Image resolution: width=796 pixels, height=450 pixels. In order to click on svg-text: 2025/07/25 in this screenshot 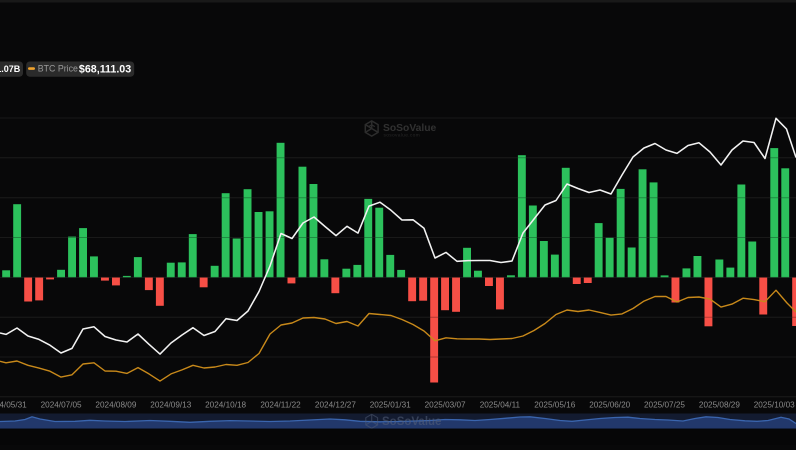, I will do `click(664, 405)`.